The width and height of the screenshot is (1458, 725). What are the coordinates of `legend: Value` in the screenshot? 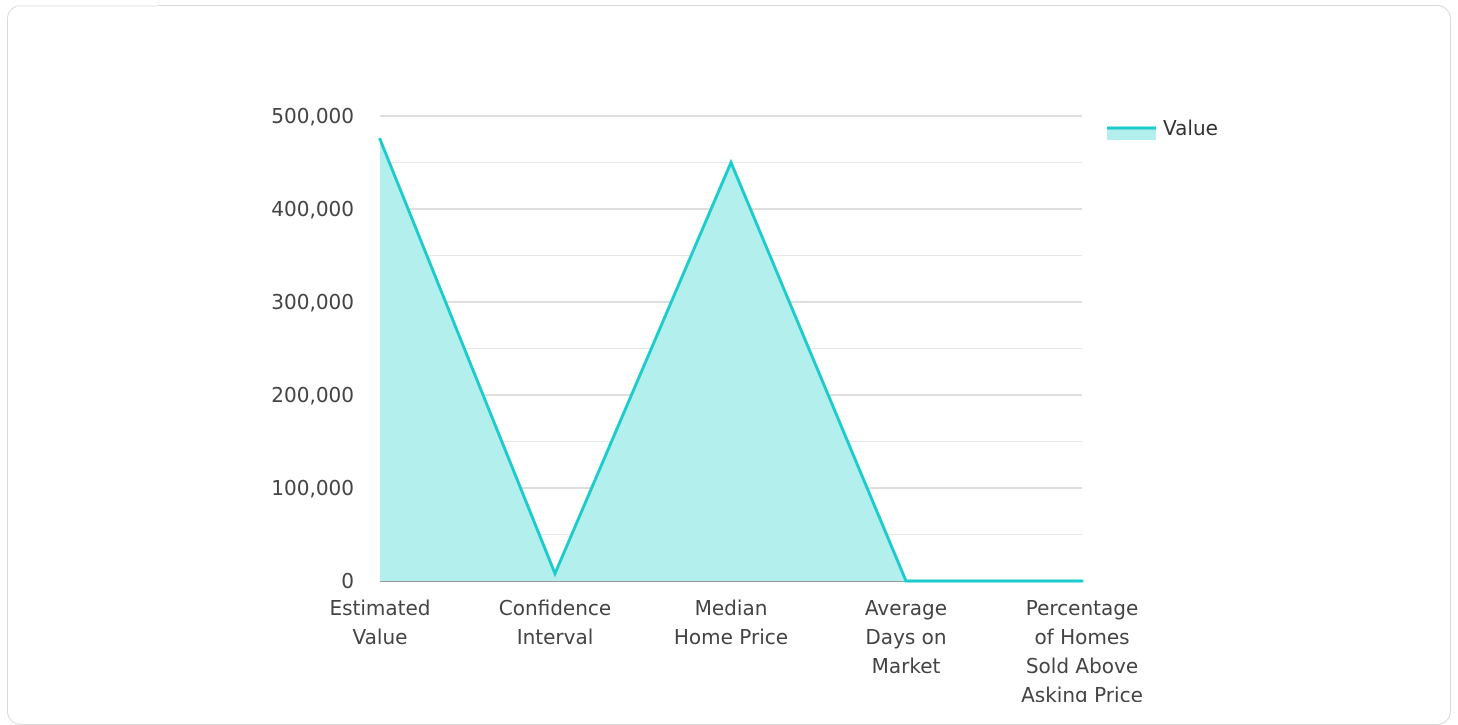 It's located at (1162, 128).